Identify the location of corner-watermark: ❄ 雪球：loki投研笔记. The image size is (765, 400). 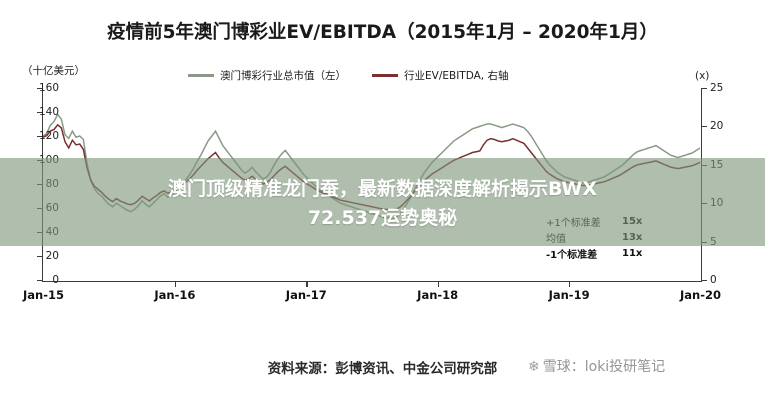
(596, 366).